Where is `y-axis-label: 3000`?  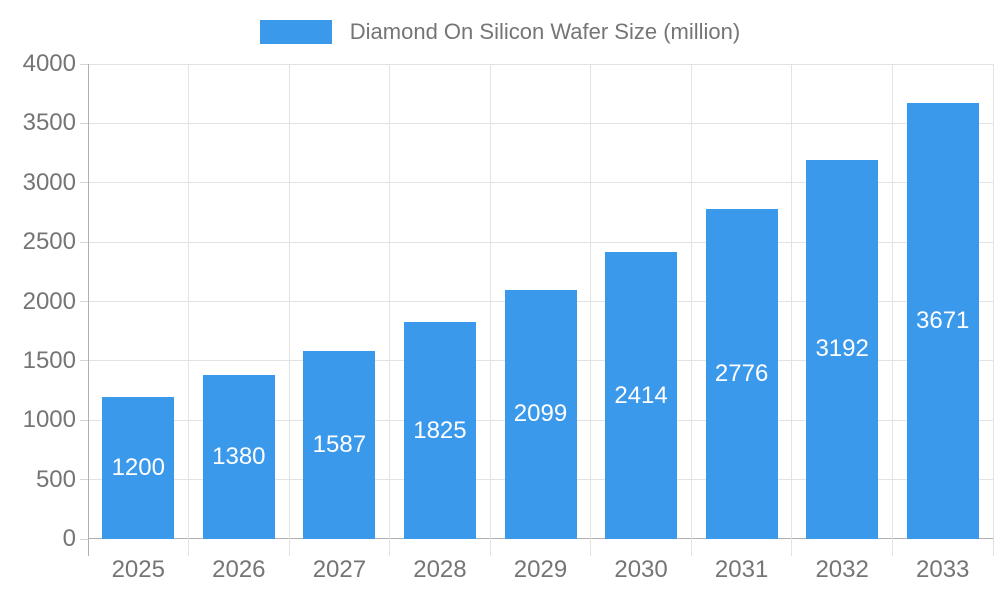
y-axis-label: 3000 is located at coordinates (49, 182).